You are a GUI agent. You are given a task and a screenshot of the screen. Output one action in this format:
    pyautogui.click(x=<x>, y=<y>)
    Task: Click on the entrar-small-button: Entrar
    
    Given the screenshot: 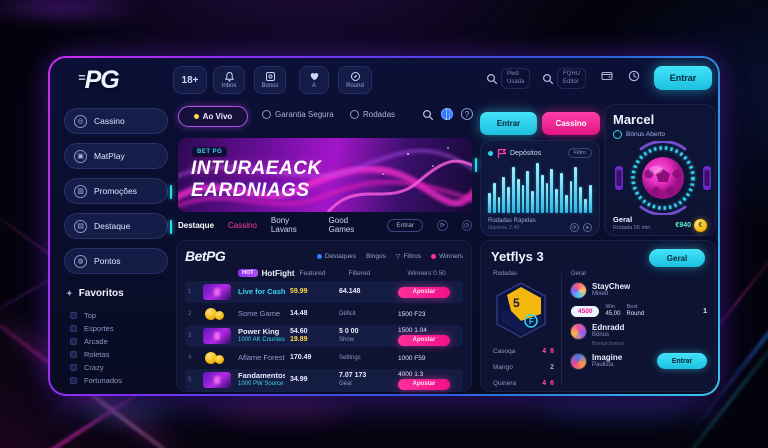 What is the action you would take?
    pyautogui.click(x=682, y=361)
    